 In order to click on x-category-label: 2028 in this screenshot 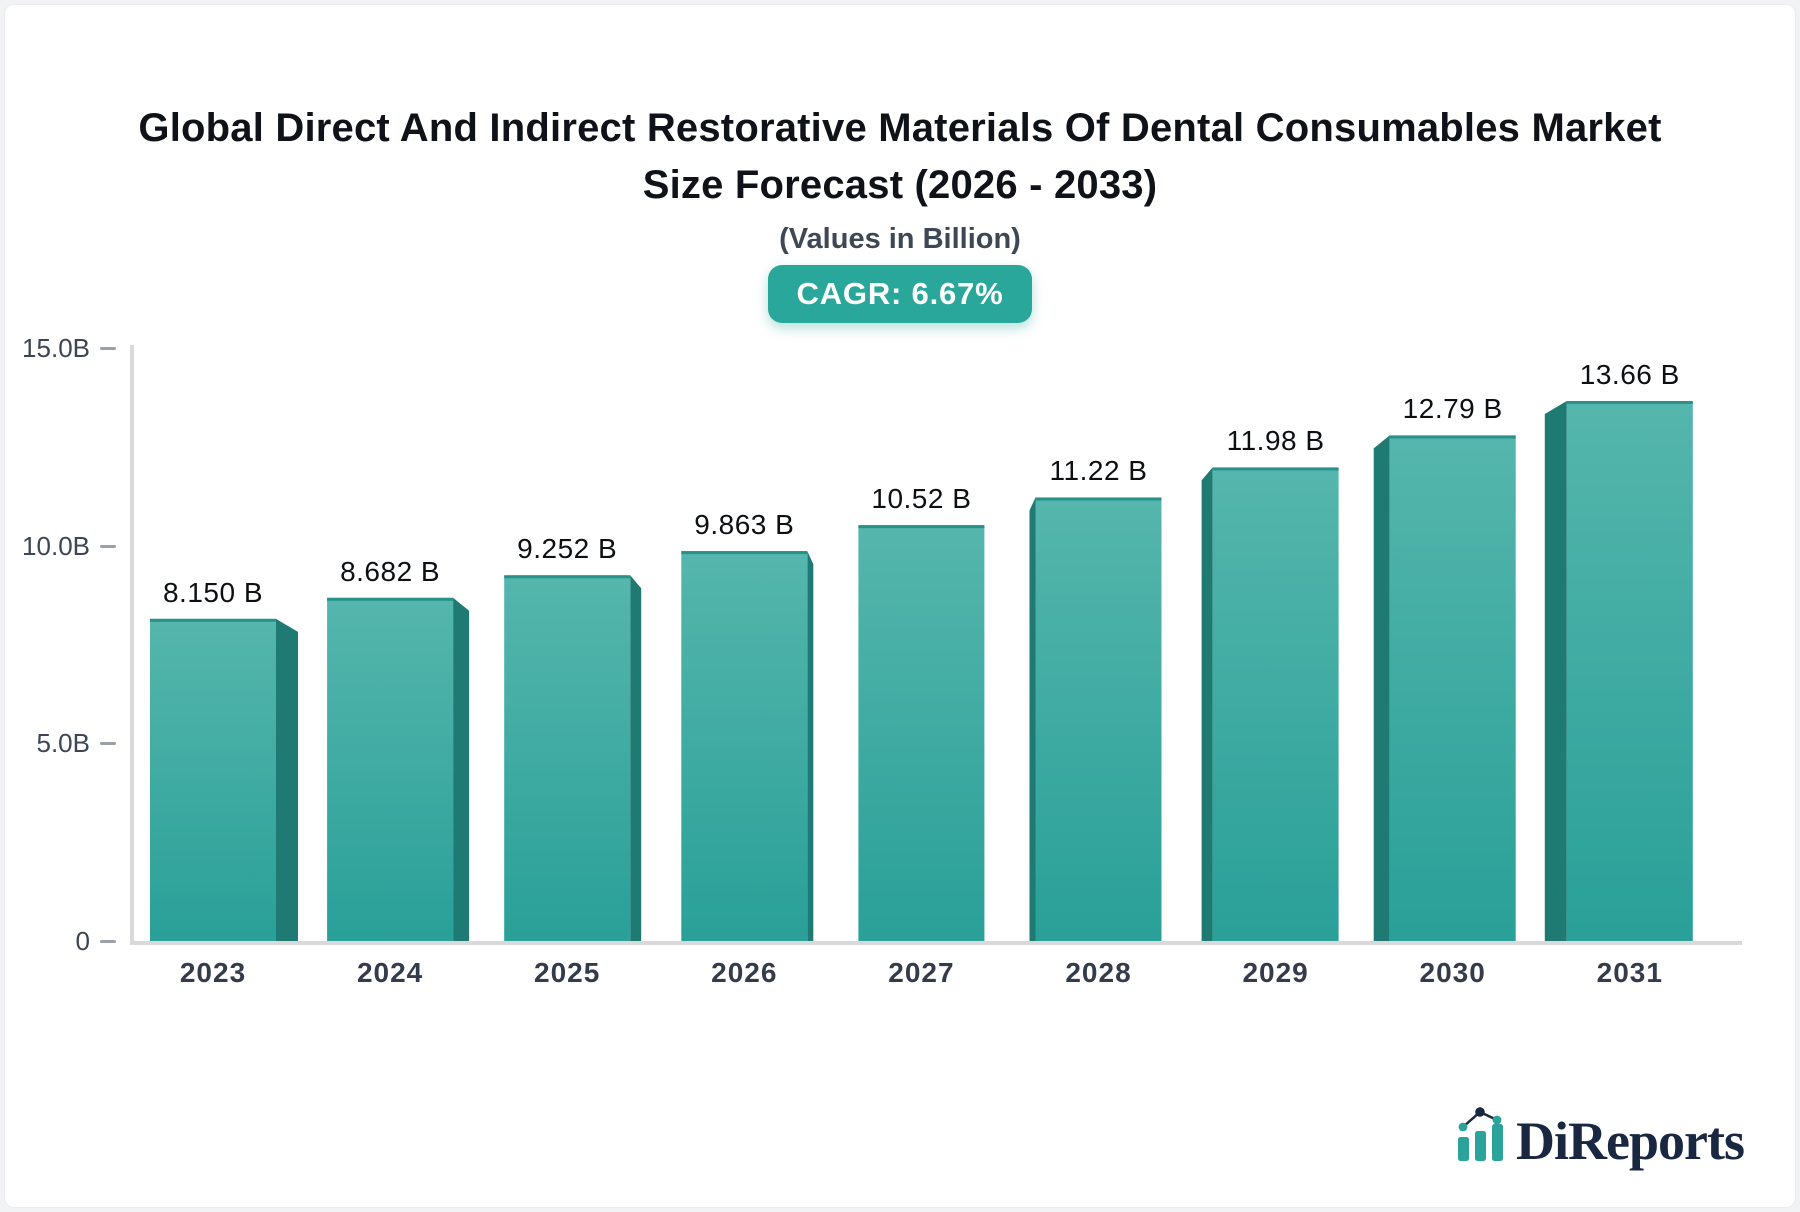, I will do `click(1098, 972)`.